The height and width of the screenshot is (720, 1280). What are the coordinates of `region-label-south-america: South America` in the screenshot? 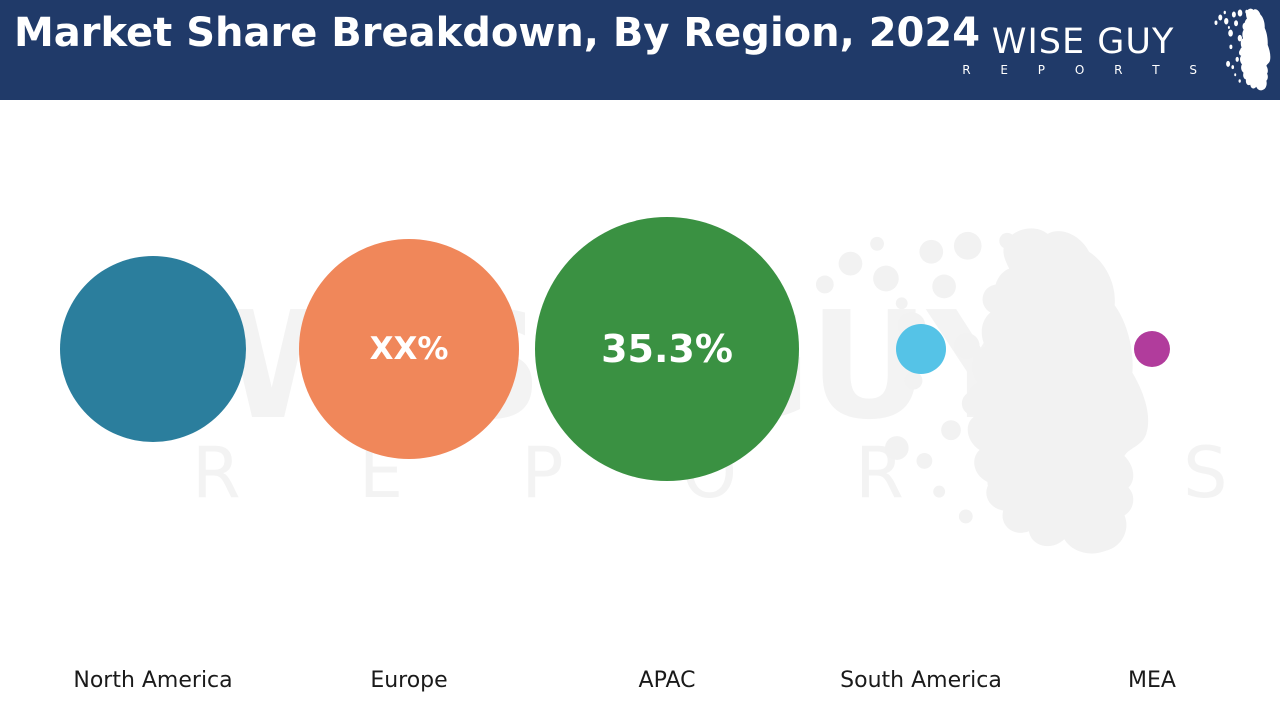 It's located at (921, 680).